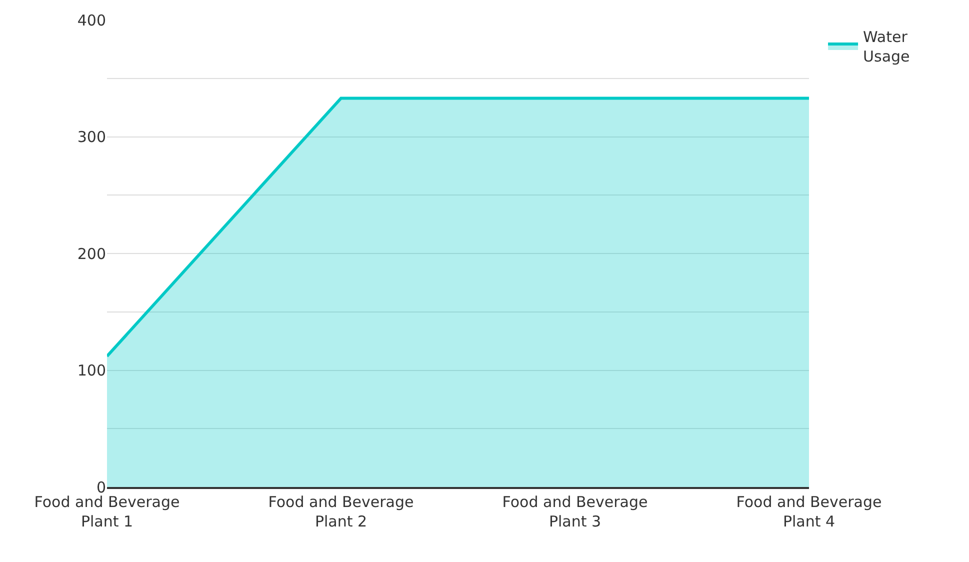  What do you see at coordinates (809, 511) in the screenshot?
I see `x-tick-label: Food and Beverage Plant 4` at bounding box center [809, 511].